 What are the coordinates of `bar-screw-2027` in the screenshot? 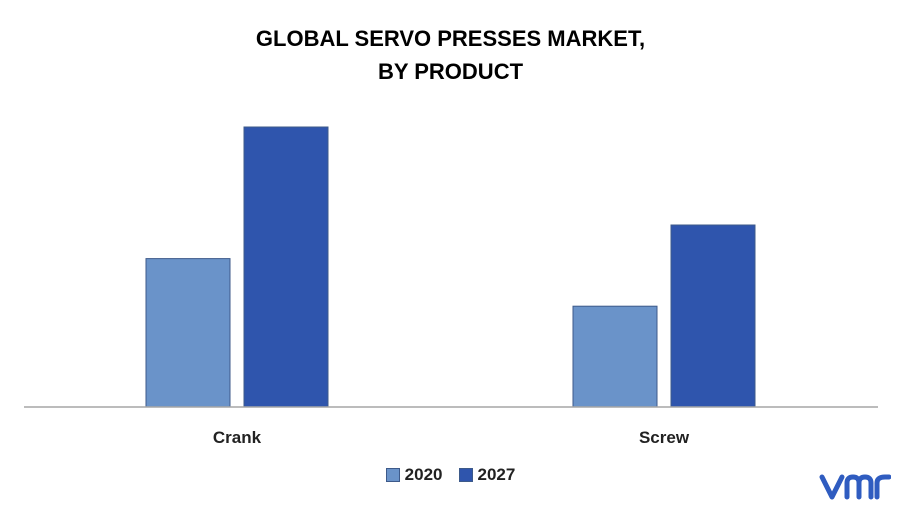 It's located at (713, 316).